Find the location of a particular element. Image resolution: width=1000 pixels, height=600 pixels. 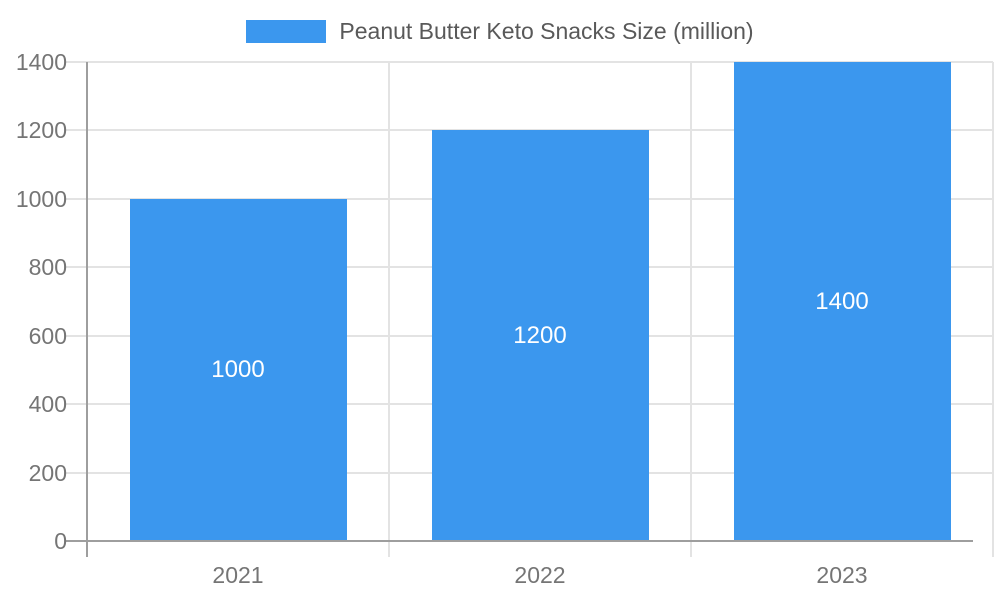

bar-value-label: 1400 is located at coordinates (842, 301).